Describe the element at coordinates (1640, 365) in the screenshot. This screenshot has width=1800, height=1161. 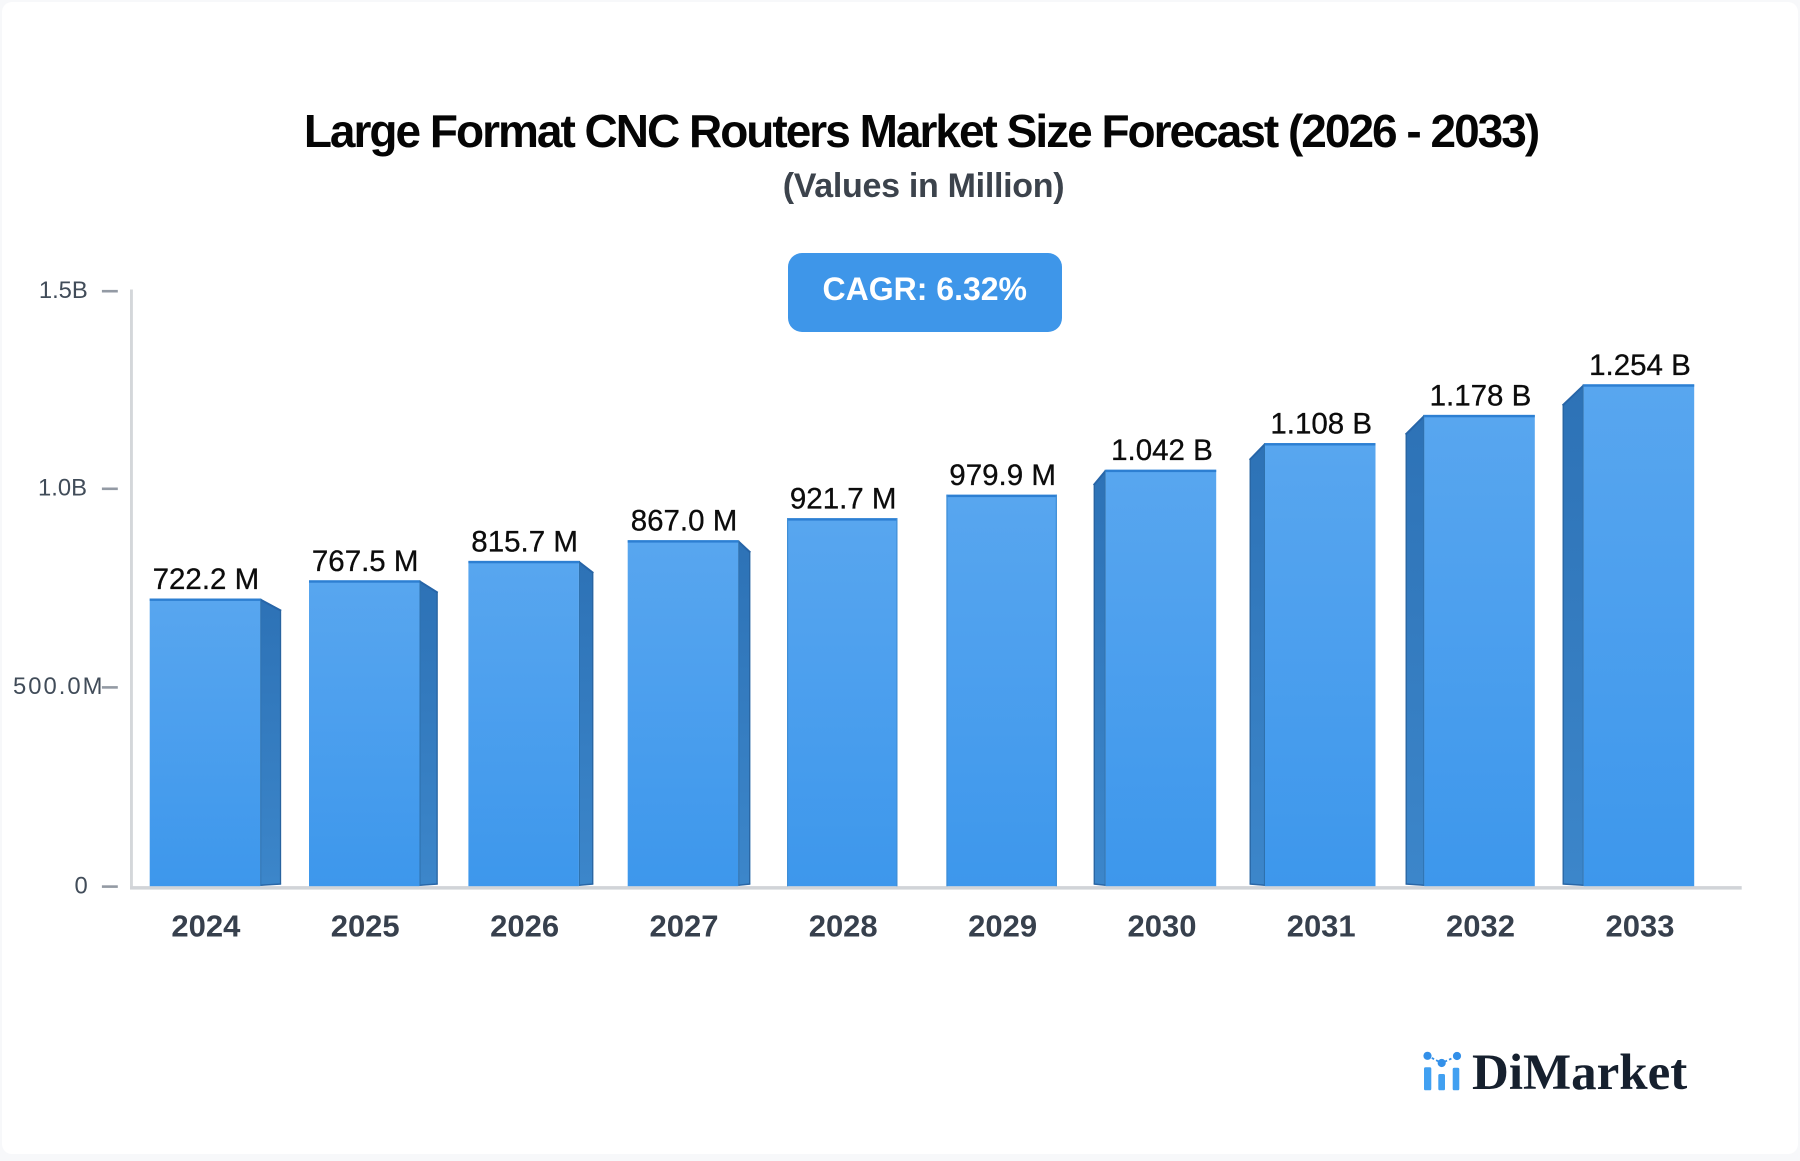
I see `svg-text: 1.254 B` at that location.